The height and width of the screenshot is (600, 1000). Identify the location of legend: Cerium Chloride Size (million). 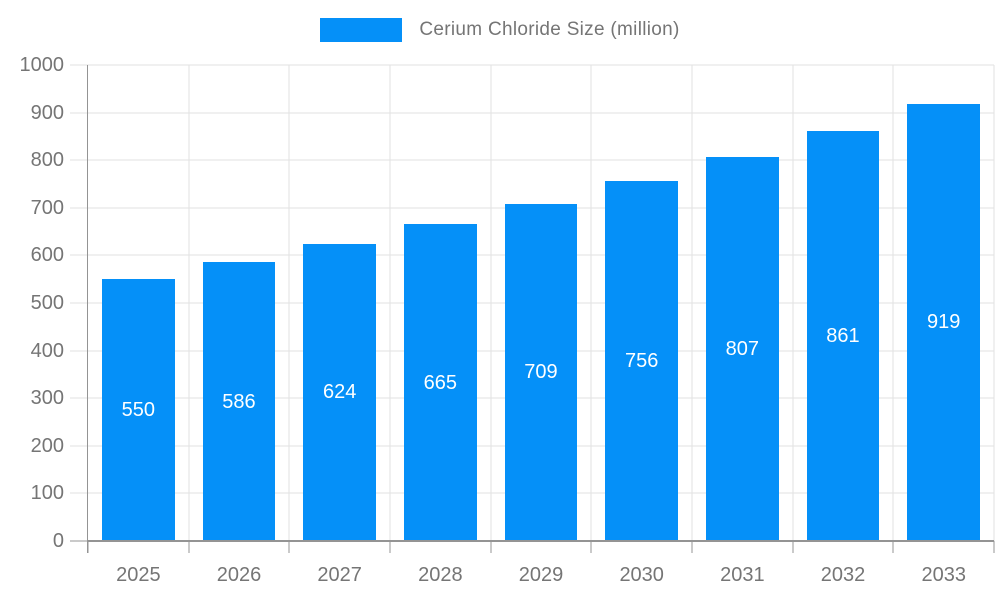
(500, 30).